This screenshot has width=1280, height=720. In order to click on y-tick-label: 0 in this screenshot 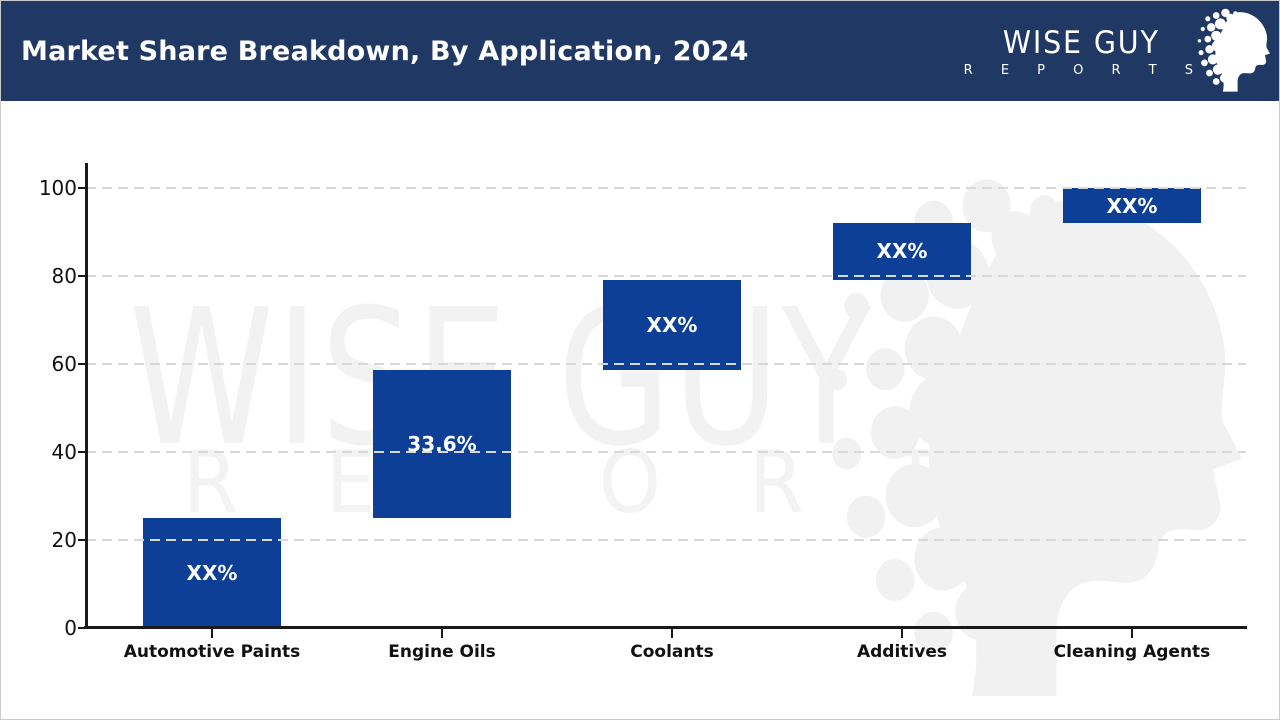, I will do `click(70, 628)`.